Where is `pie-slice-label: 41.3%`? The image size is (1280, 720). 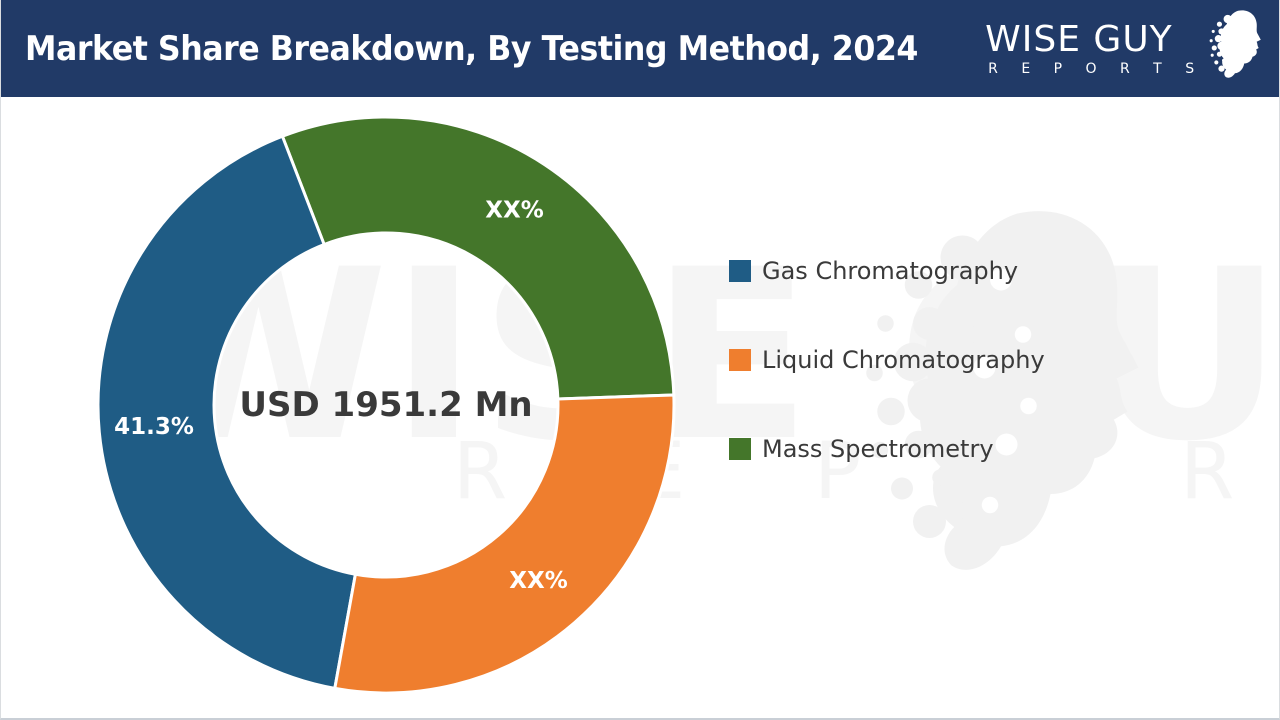
pie-slice-label: 41.3% is located at coordinates (154, 427).